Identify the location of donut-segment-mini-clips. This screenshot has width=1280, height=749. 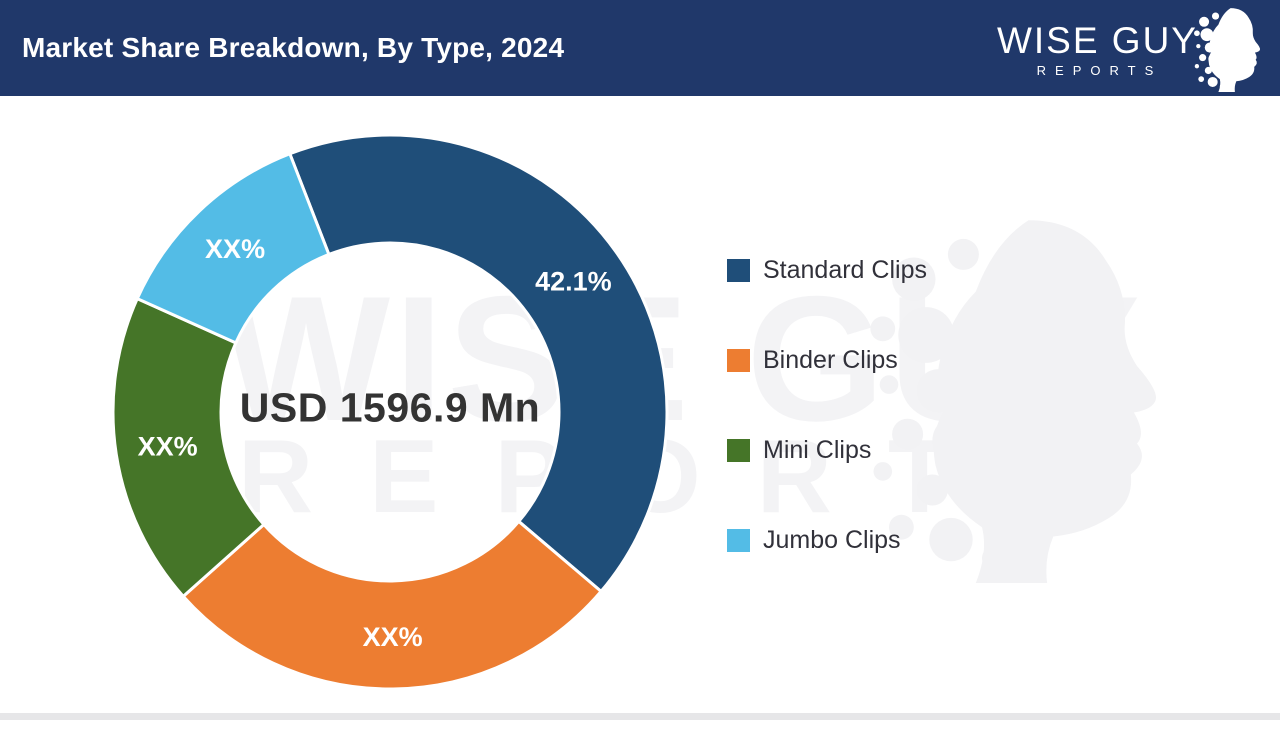
(188, 447).